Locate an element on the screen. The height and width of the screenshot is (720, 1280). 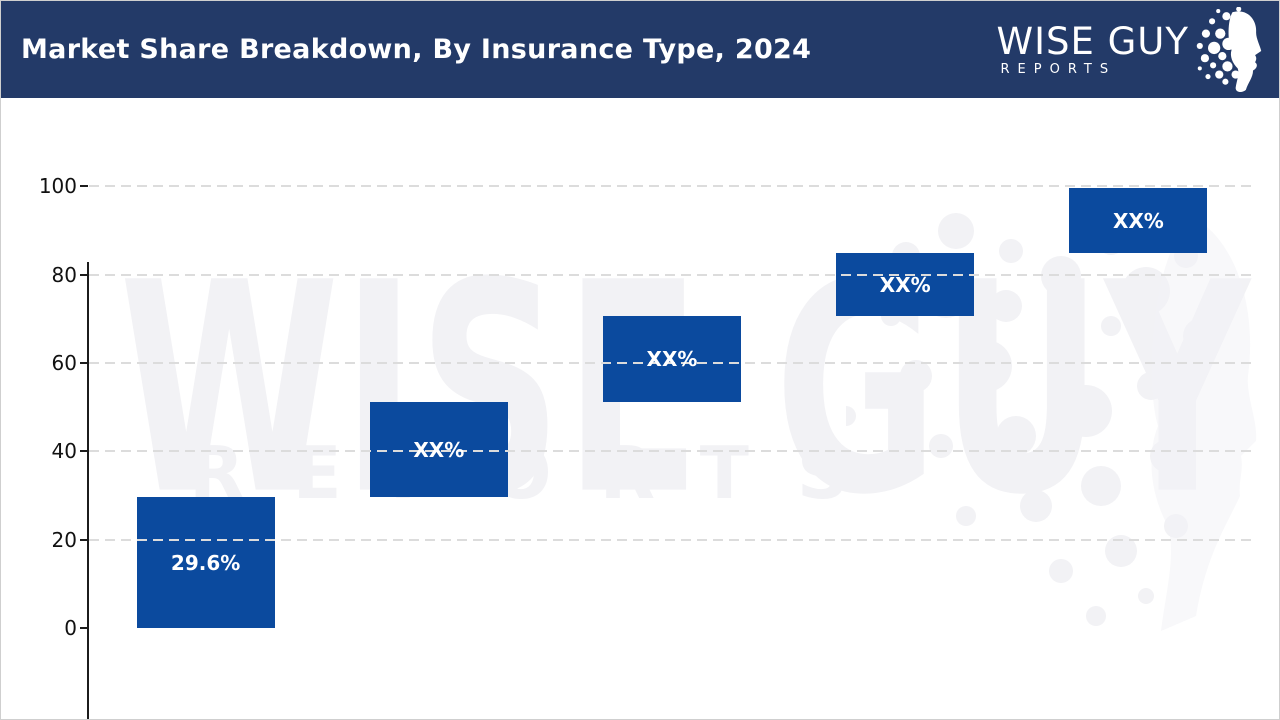
bar-property-insurance is located at coordinates (438, 450).